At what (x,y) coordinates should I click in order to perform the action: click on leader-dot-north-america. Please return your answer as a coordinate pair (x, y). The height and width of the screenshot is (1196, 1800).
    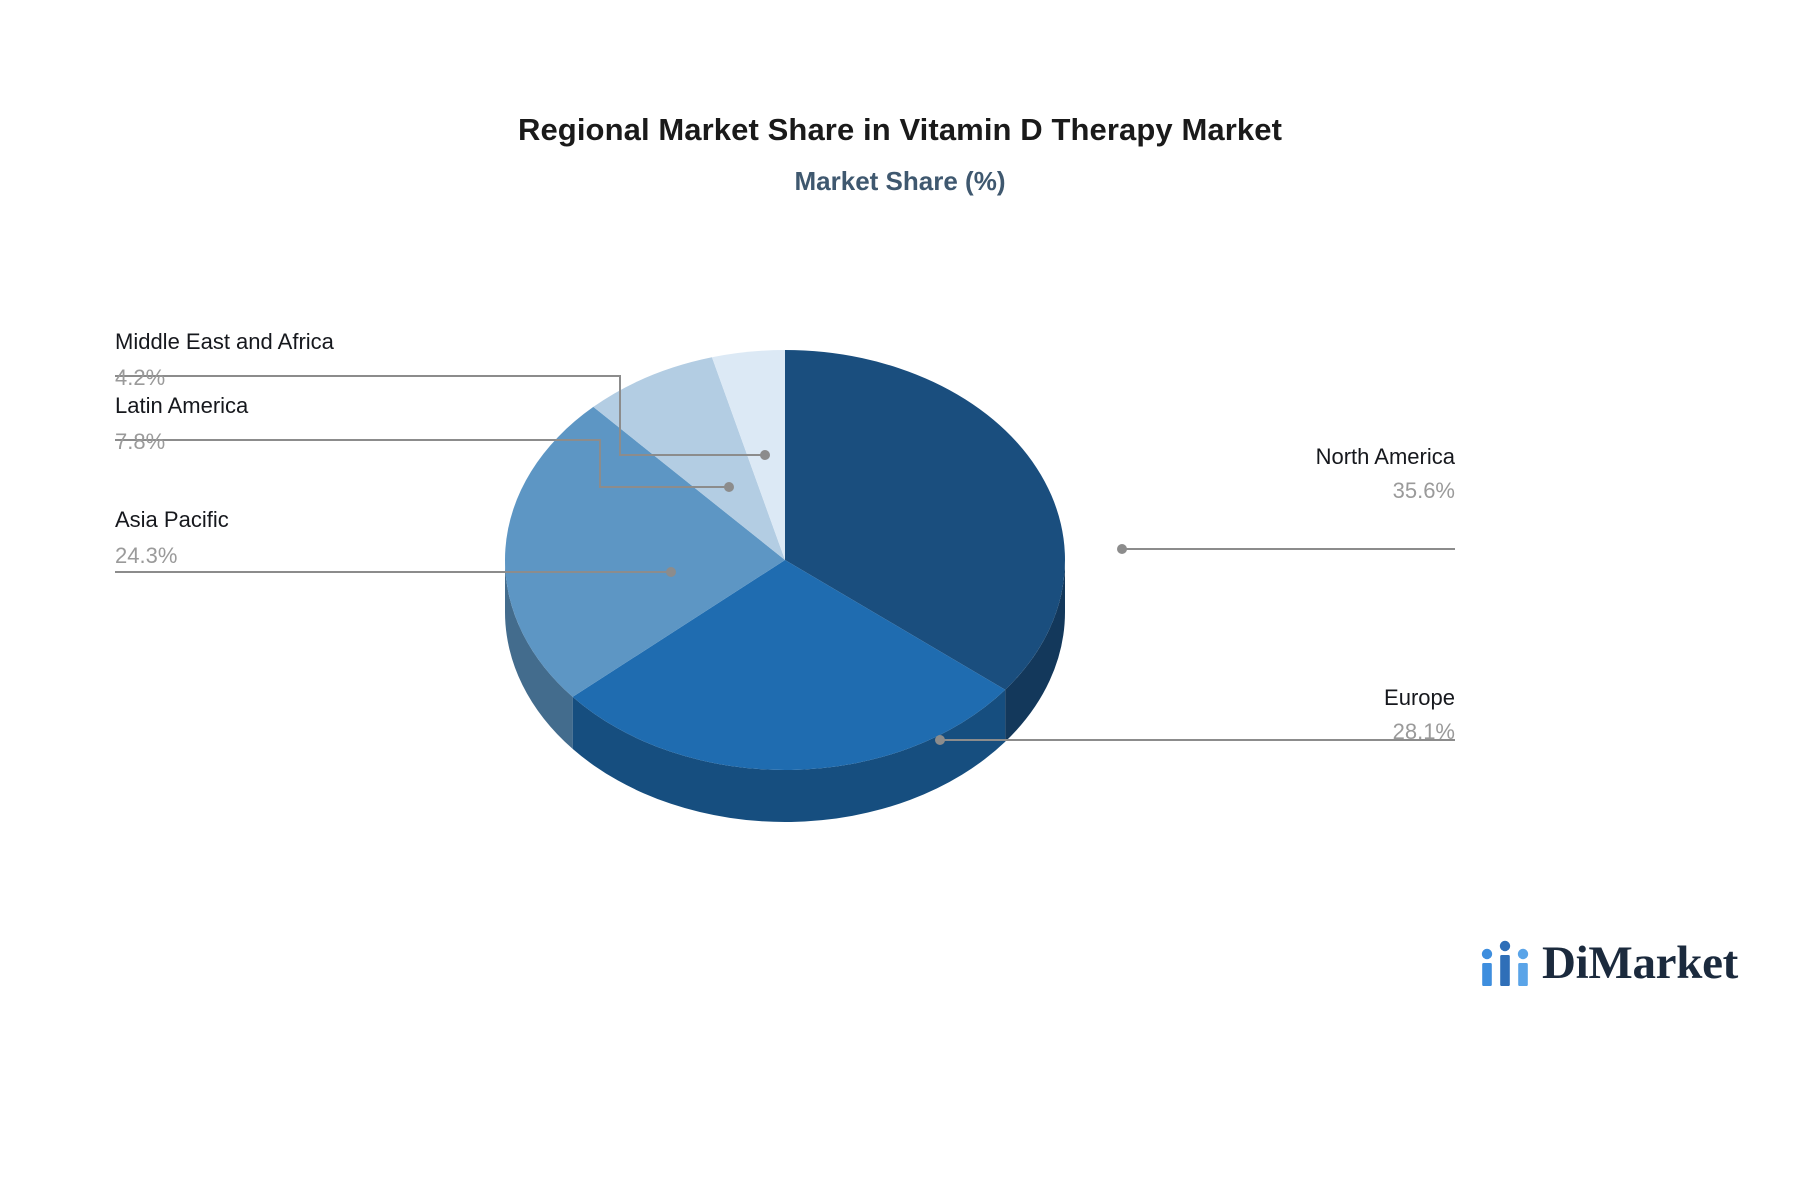
    Looking at the image, I should click on (1122, 549).